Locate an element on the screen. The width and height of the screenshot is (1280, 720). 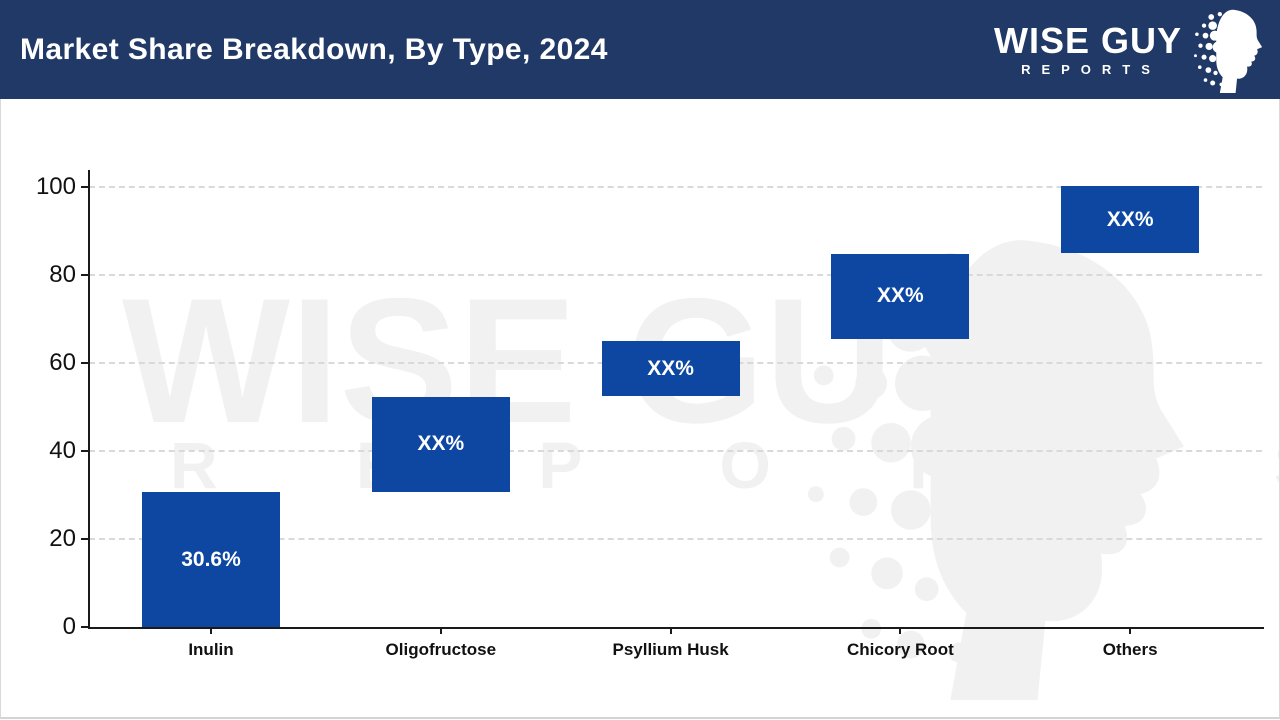
bar-value-label: 30.6% is located at coordinates (211, 559).